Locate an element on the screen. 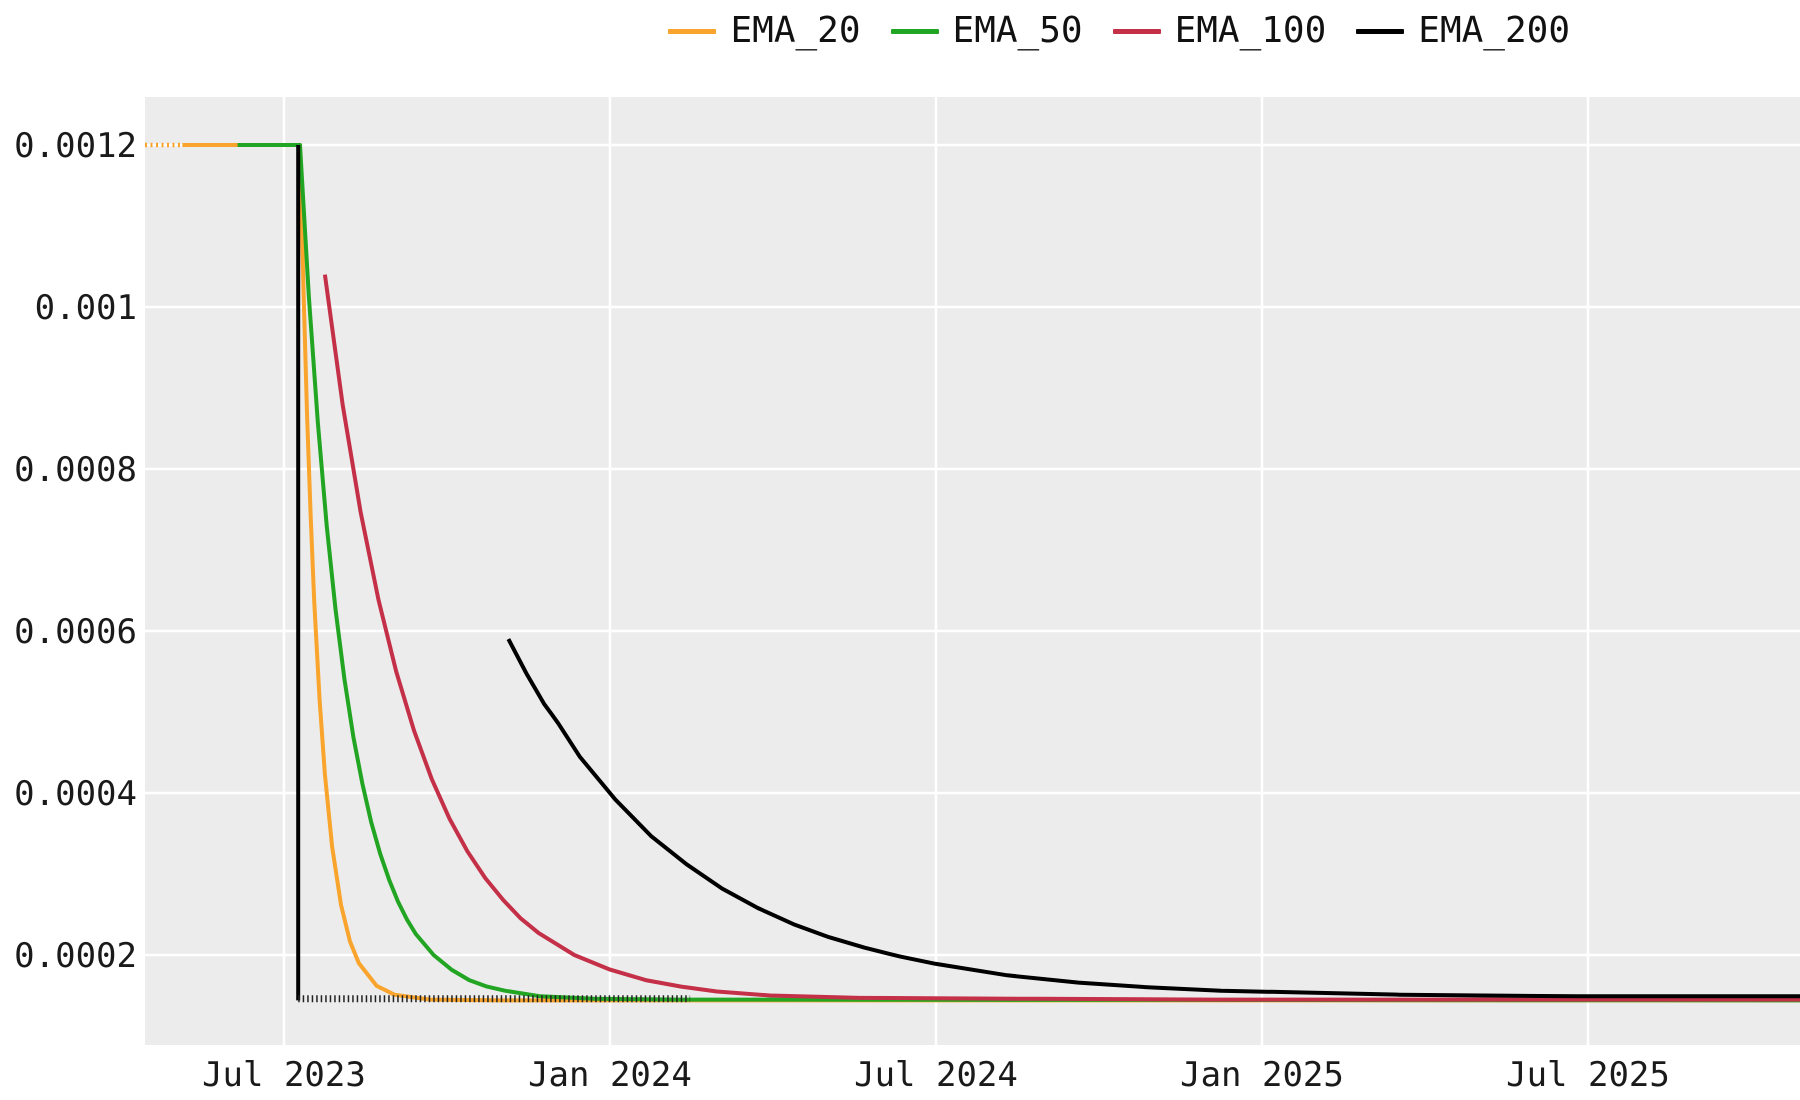 This screenshot has width=1800, height=1100. legend-label: EMA_50 is located at coordinates (1017, 30).